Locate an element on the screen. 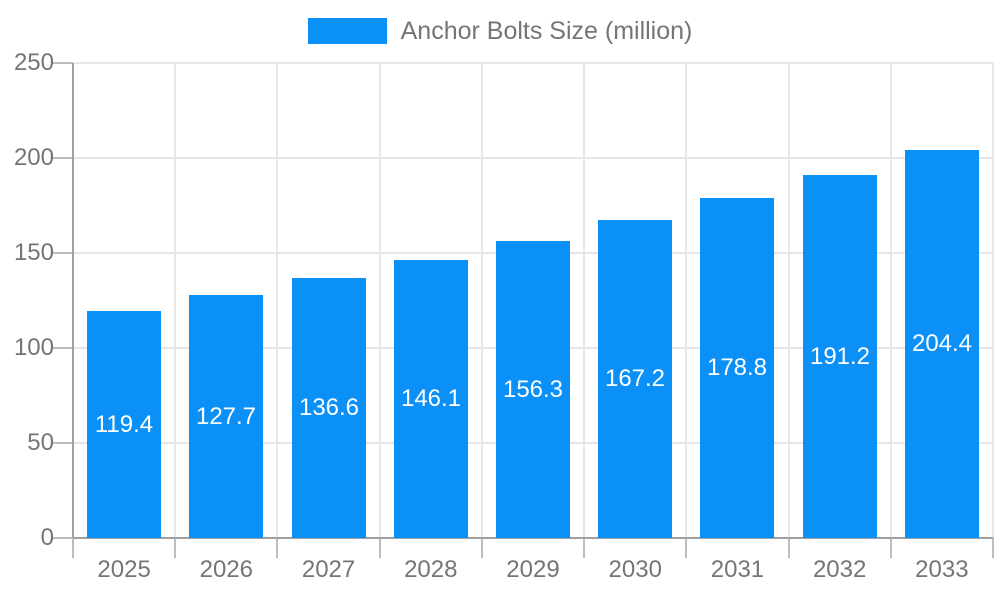 The image size is (1000, 600). y-axis-line is located at coordinates (73, 300).